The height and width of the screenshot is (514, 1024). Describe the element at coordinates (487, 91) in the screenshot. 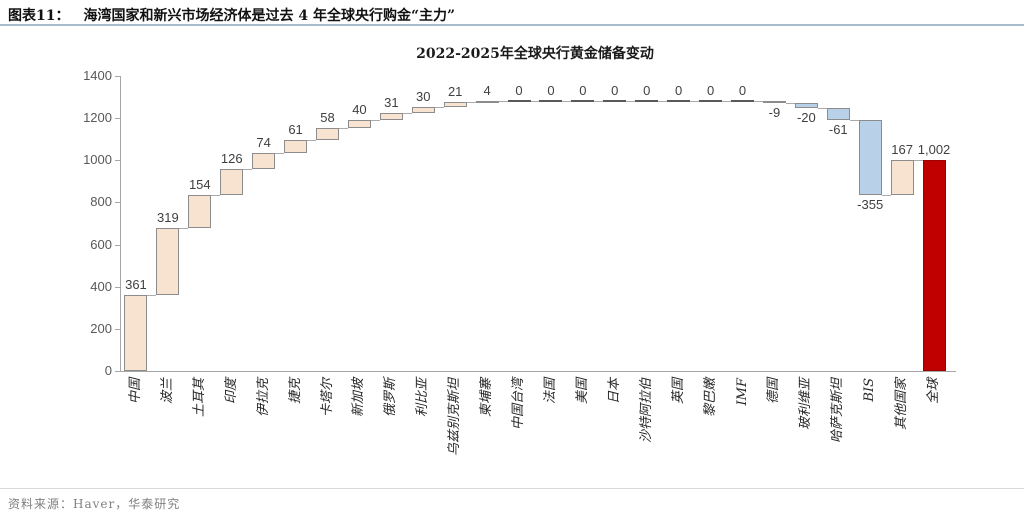

I see `data-label: 4` at that location.